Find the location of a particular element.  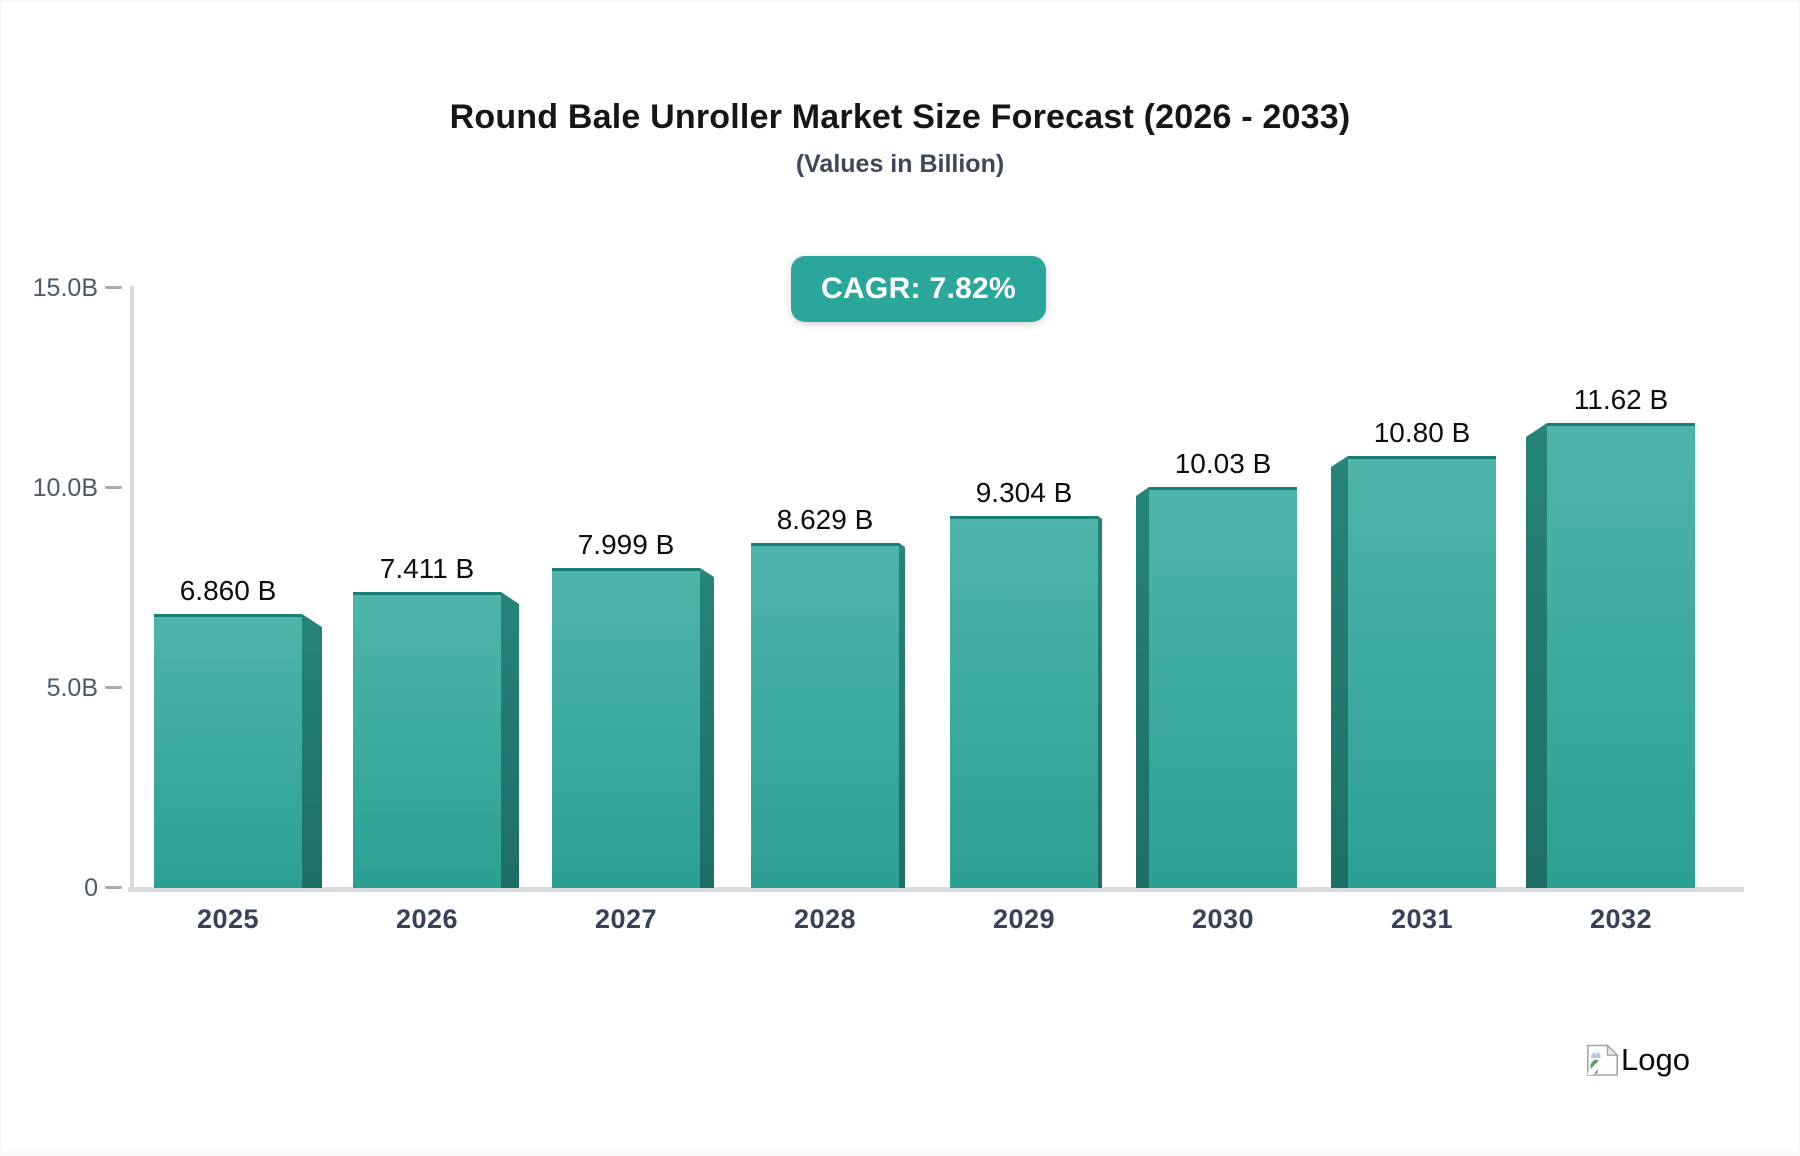

x-axis-label: 2025 is located at coordinates (228, 919).